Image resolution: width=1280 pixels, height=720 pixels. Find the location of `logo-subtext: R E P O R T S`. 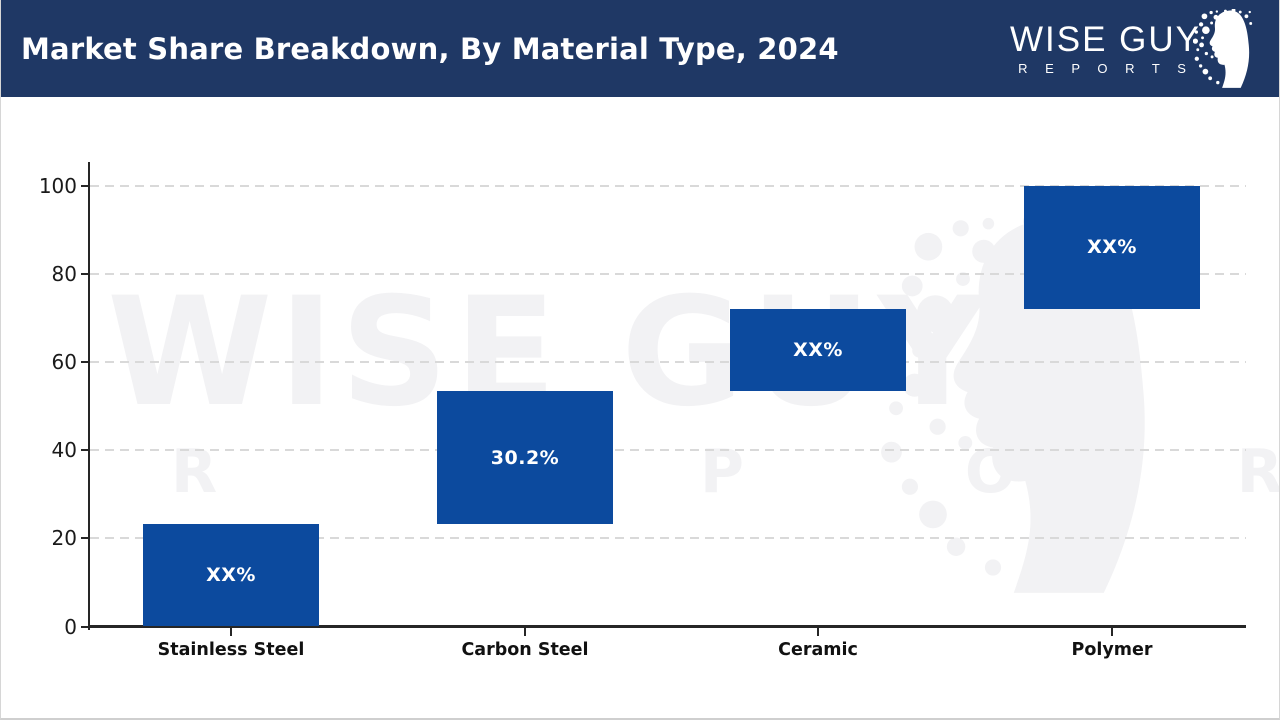

logo-subtext: R E P O R T S is located at coordinates (1105, 68).